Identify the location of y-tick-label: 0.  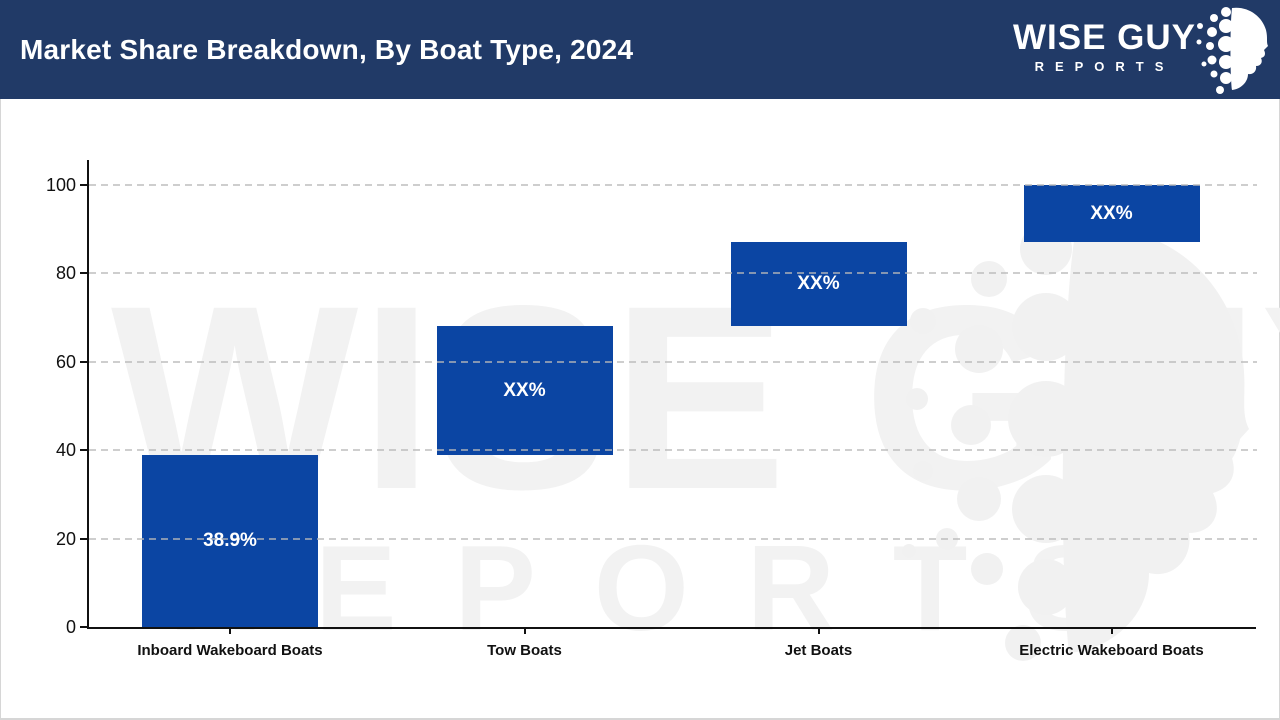
(70, 627).